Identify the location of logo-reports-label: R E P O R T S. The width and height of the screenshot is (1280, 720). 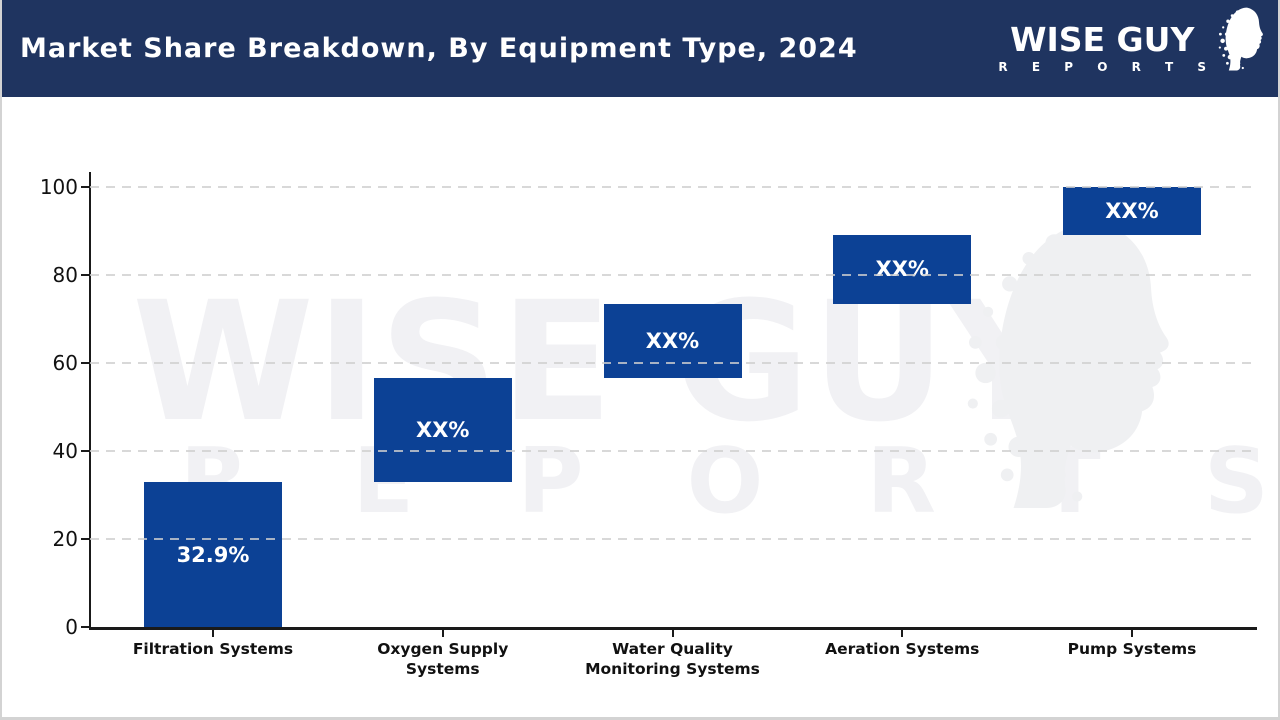
(1107, 67).